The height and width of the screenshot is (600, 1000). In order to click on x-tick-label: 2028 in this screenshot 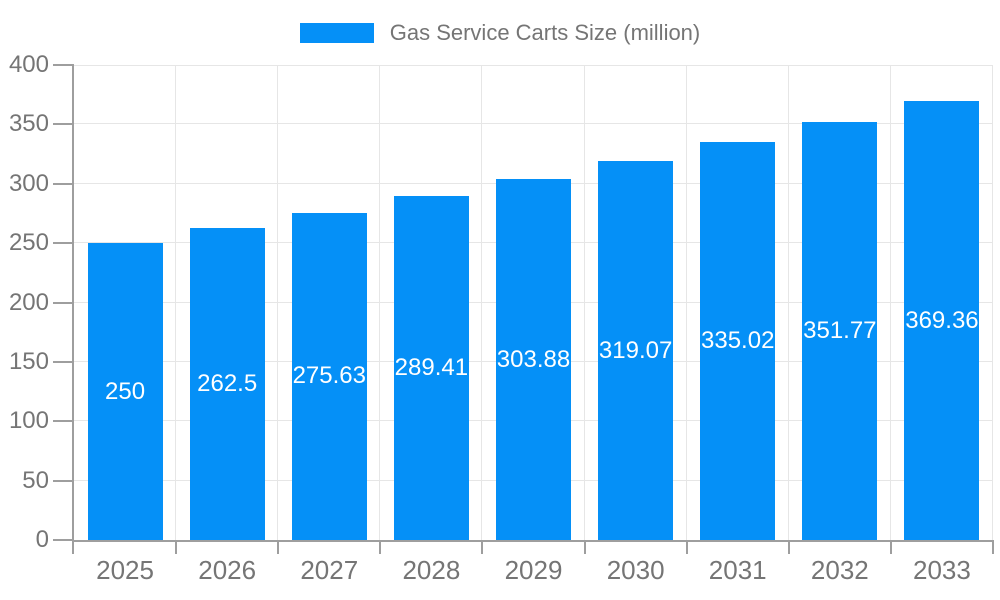, I will do `click(431, 570)`.